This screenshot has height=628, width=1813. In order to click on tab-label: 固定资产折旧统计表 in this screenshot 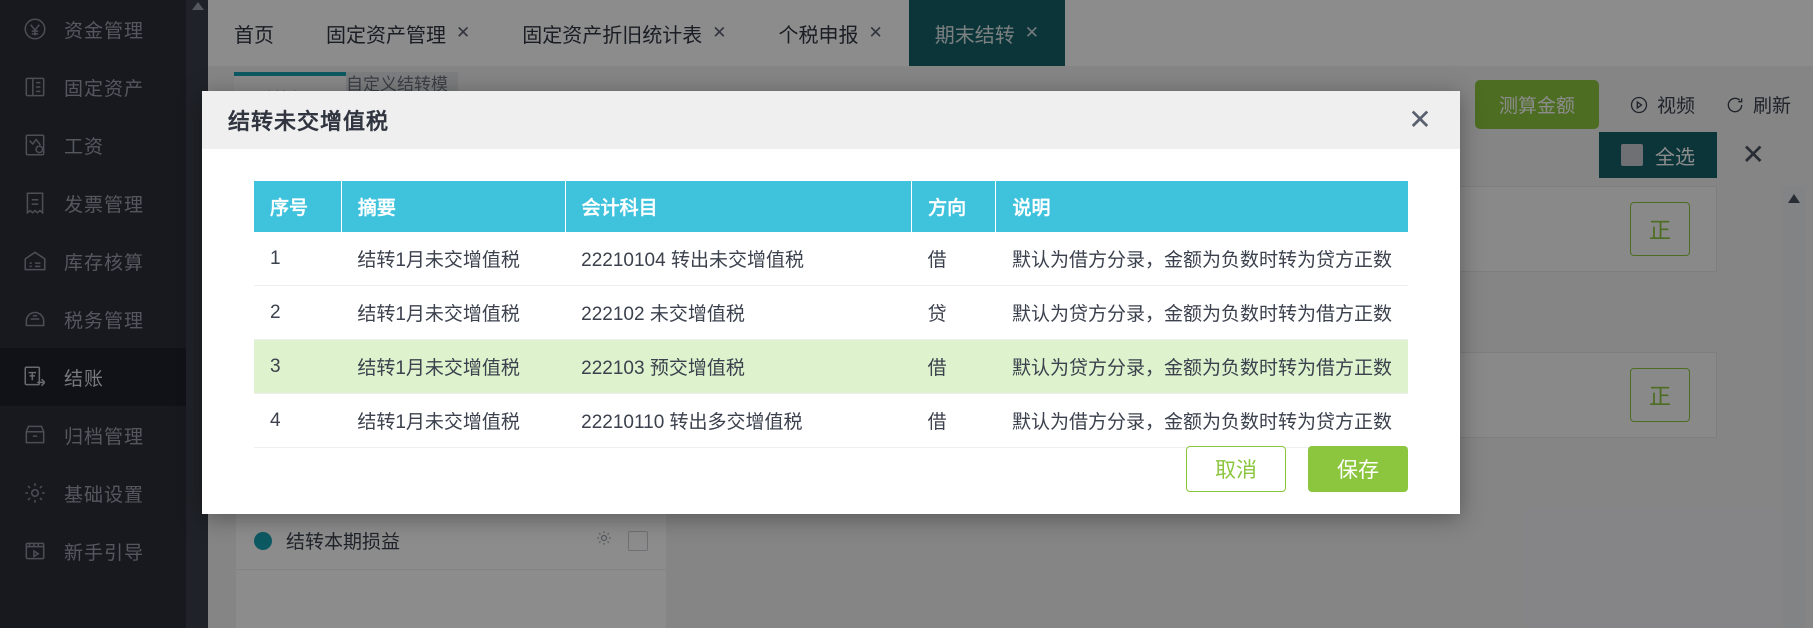, I will do `click(612, 35)`.